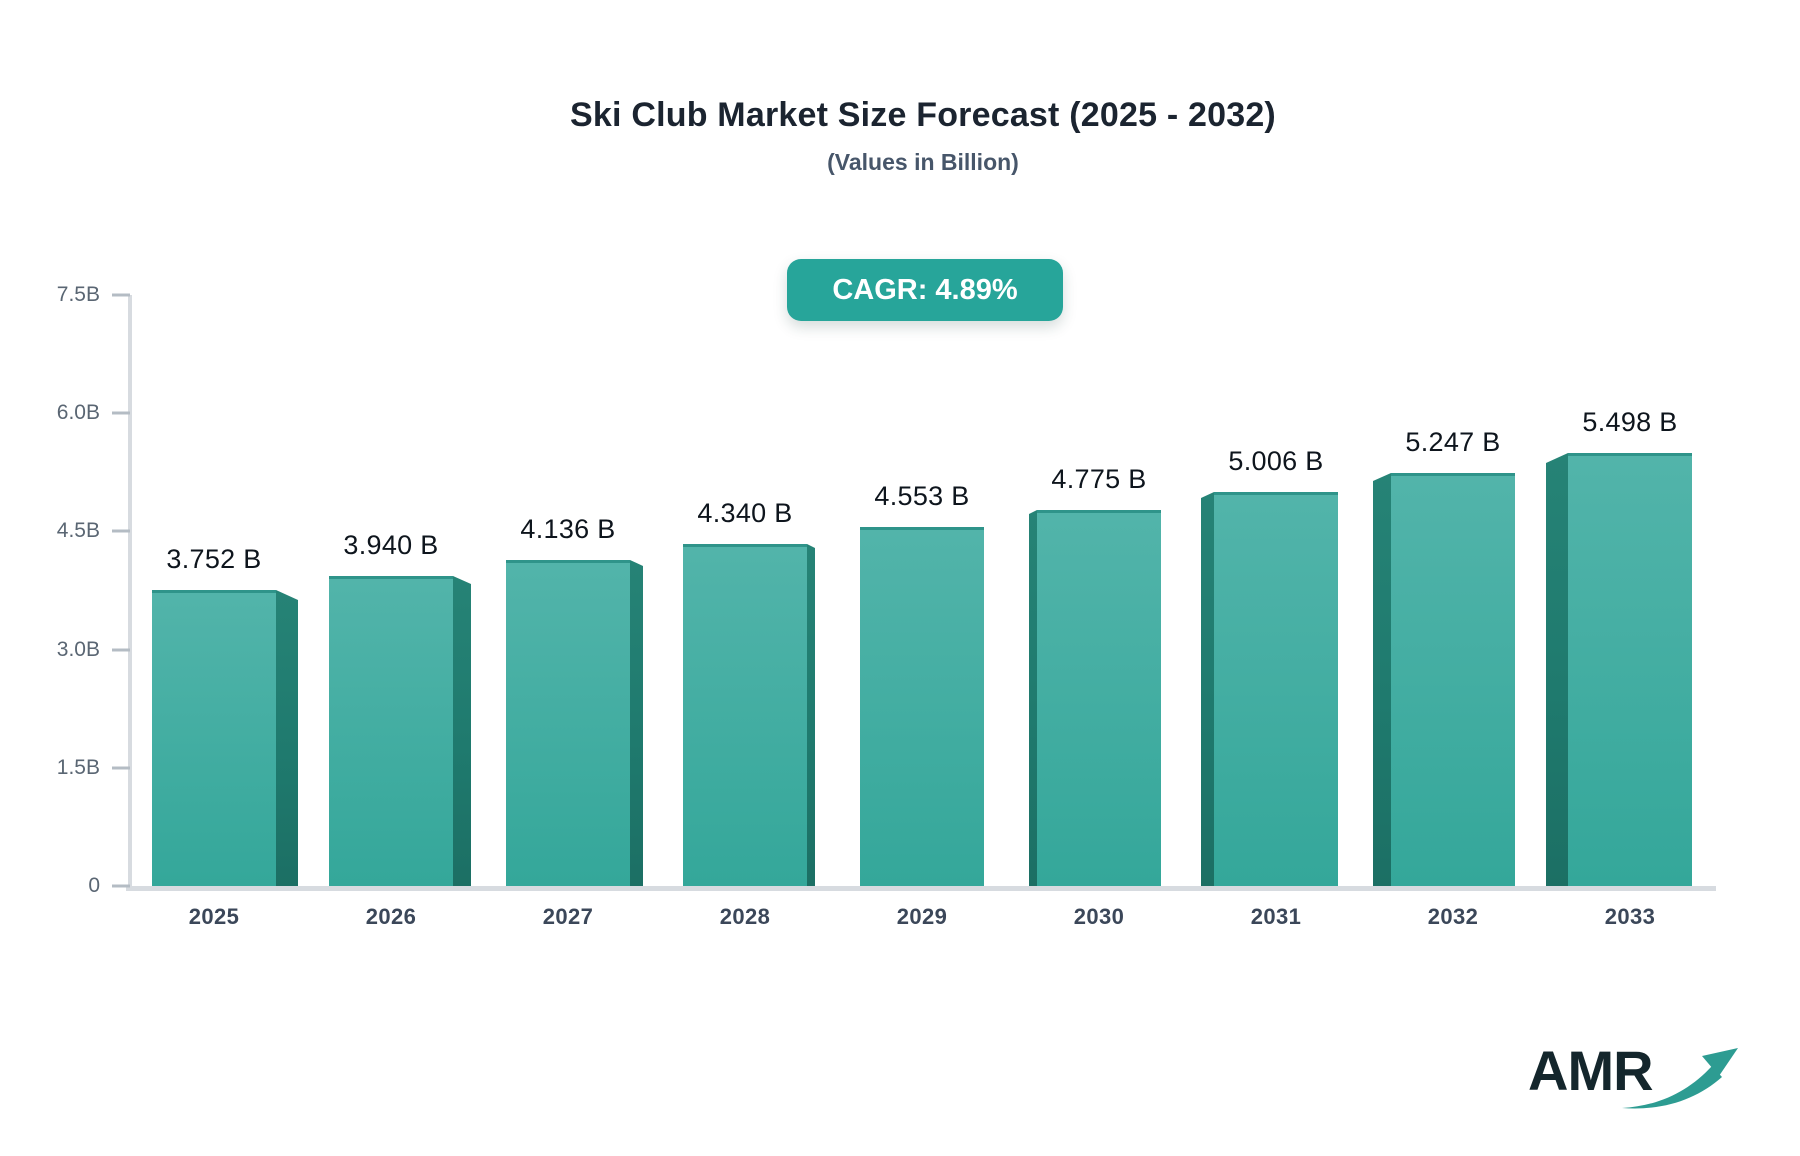 The height and width of the screenshot is (1156, 1800). What do you see at coordinates (922, 496) in the screenshot?
I see `bar-value-label: 4.553 B` at bounding box center [922, 496].